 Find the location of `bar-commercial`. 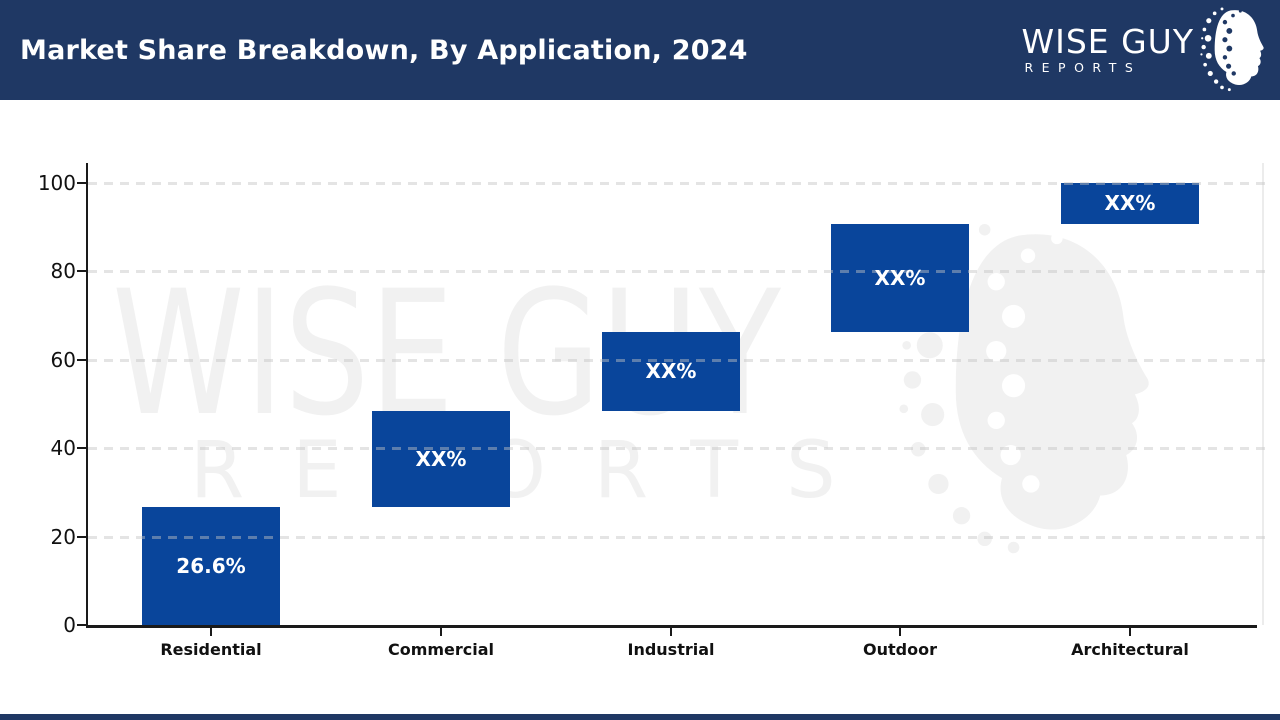

bar-commercial is located at coordinates (441, 459).